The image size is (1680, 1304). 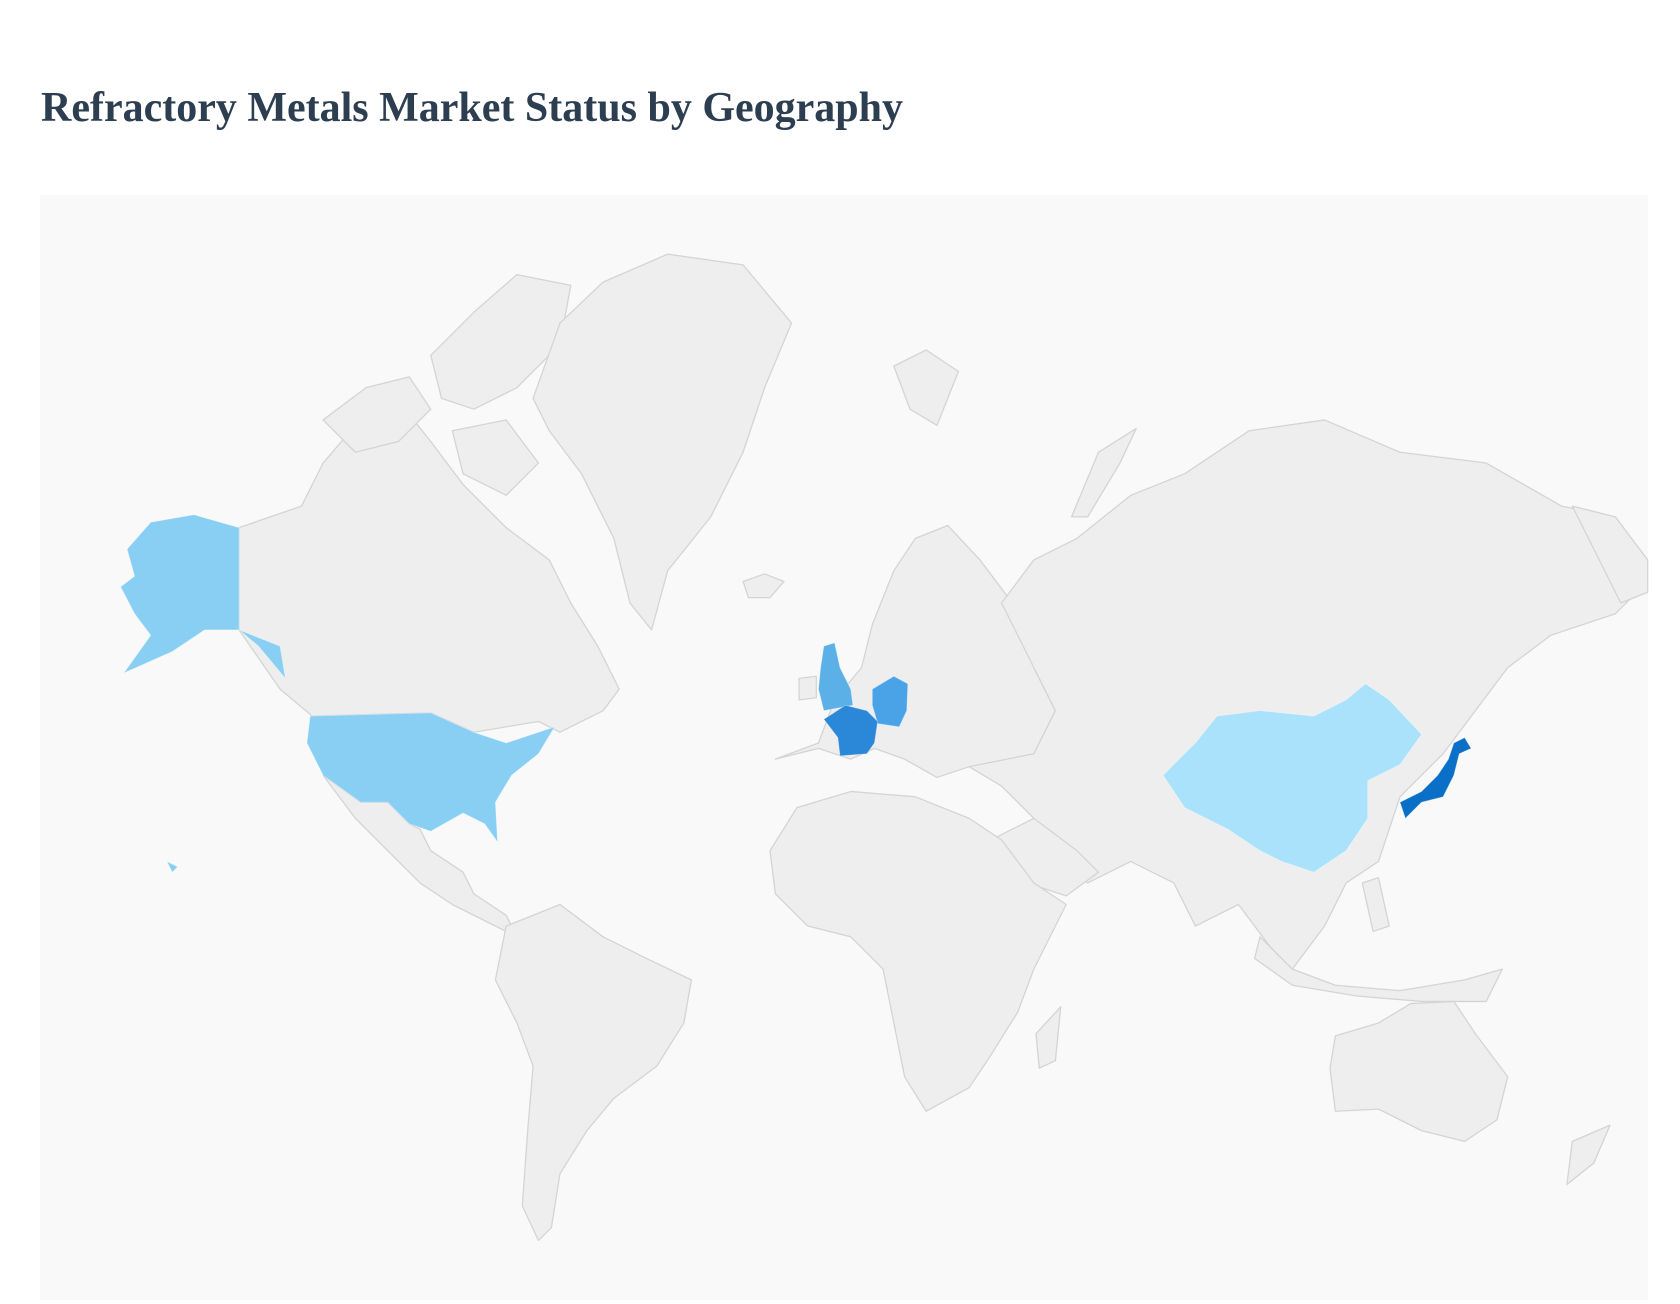 I want to click on land-new-zealand, so click(x=1588, y=1155).